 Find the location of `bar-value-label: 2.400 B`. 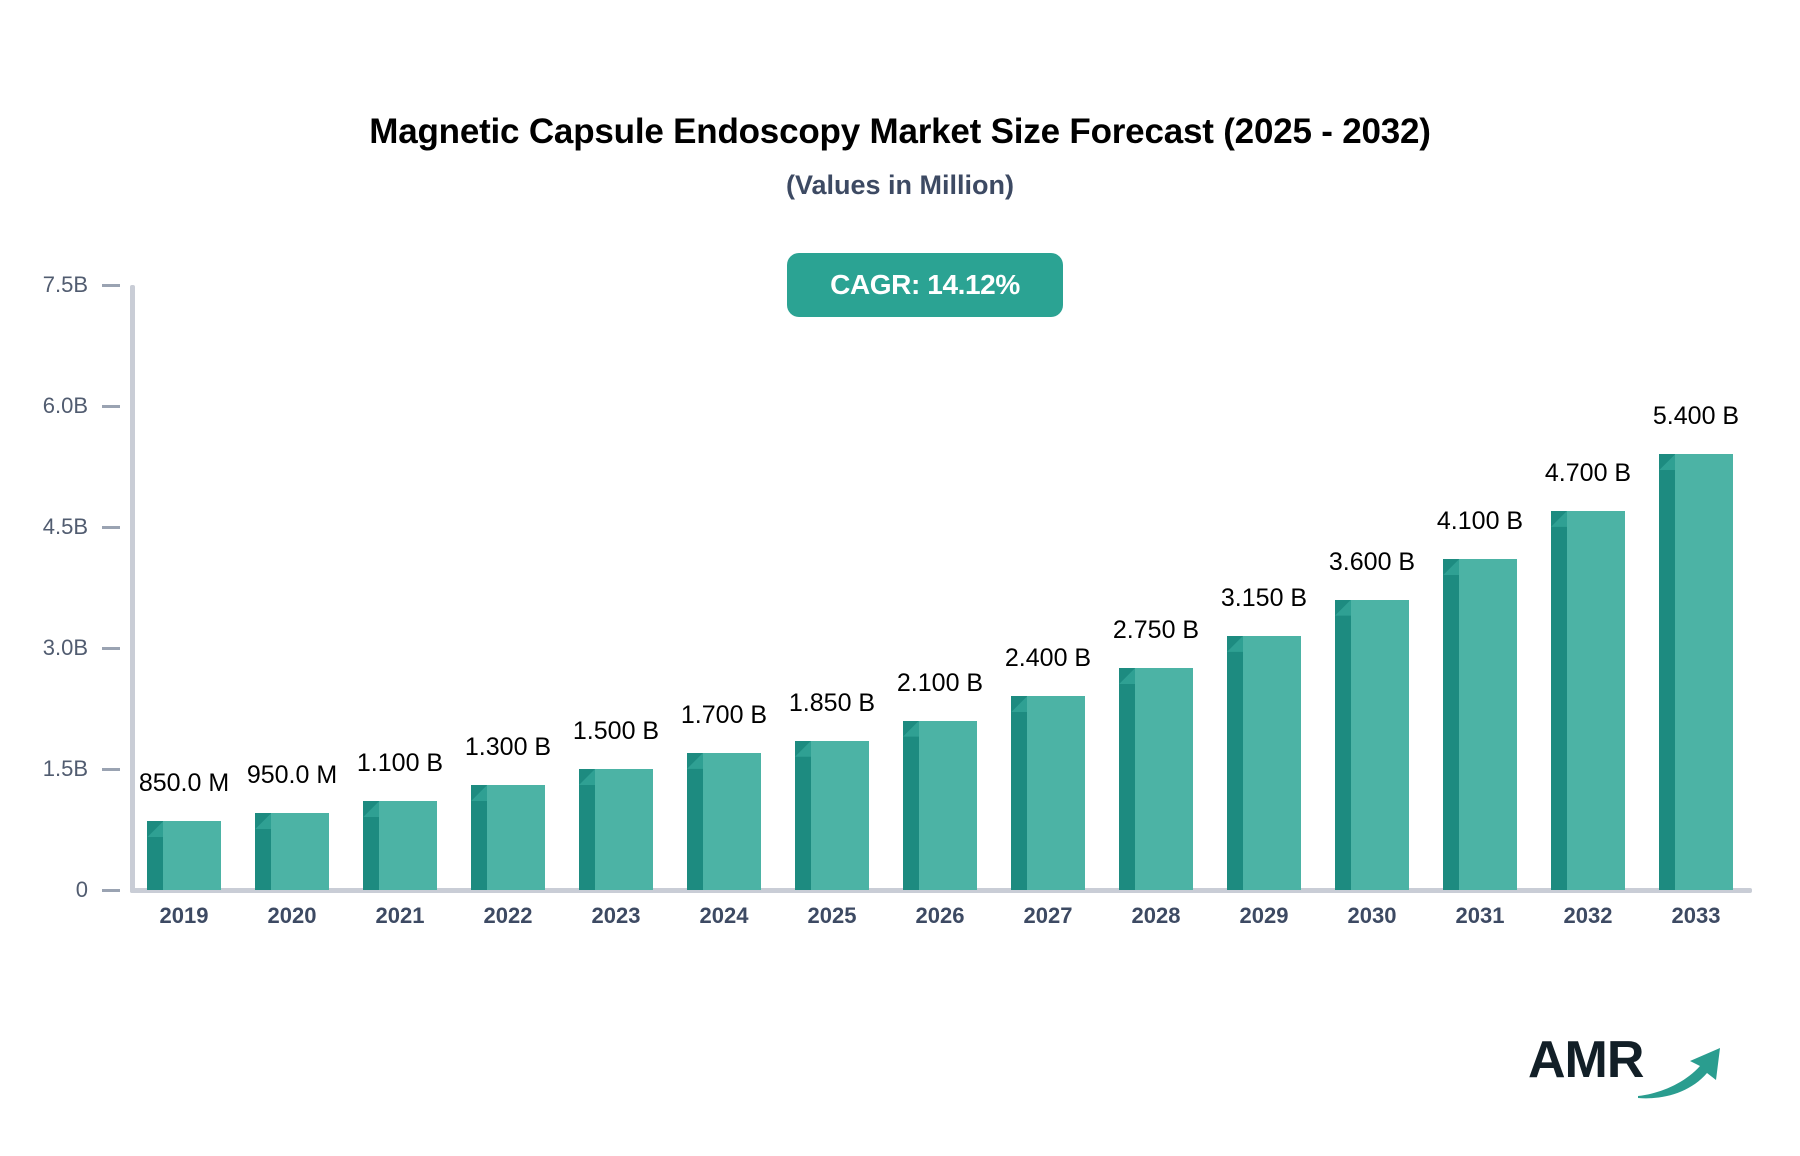

bar-value-label: 2.400 B is located at coordinates (1048, 658).